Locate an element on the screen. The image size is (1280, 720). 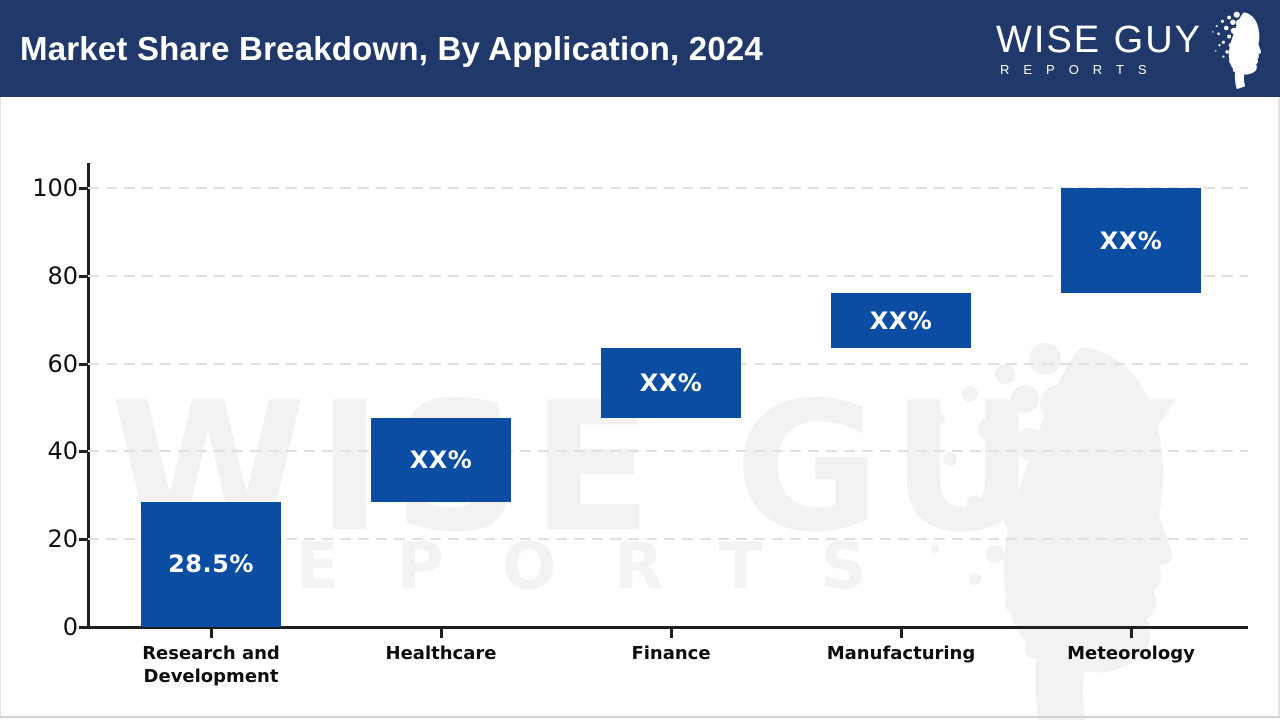
x-axis-category-label: Finance is located at coordinates (671, 653).